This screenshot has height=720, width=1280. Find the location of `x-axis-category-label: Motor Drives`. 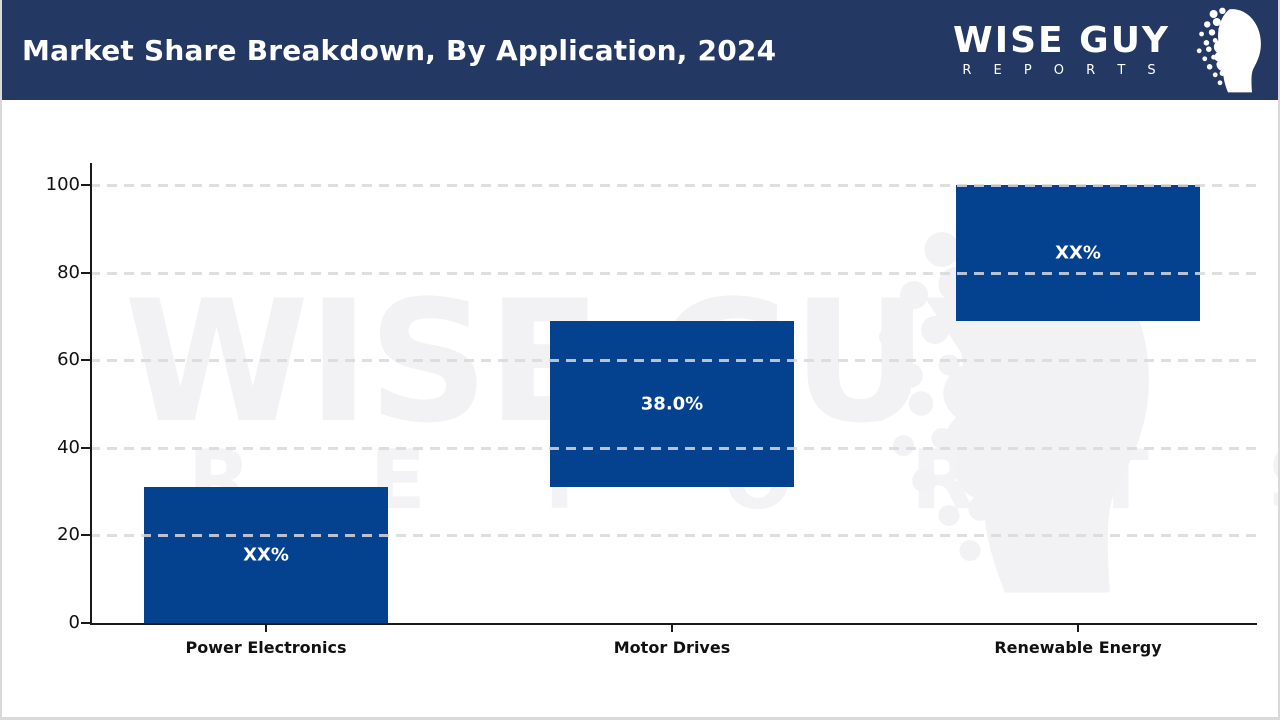

x-axis-category-label: Motor Drives is located at coordinates (672, 647).